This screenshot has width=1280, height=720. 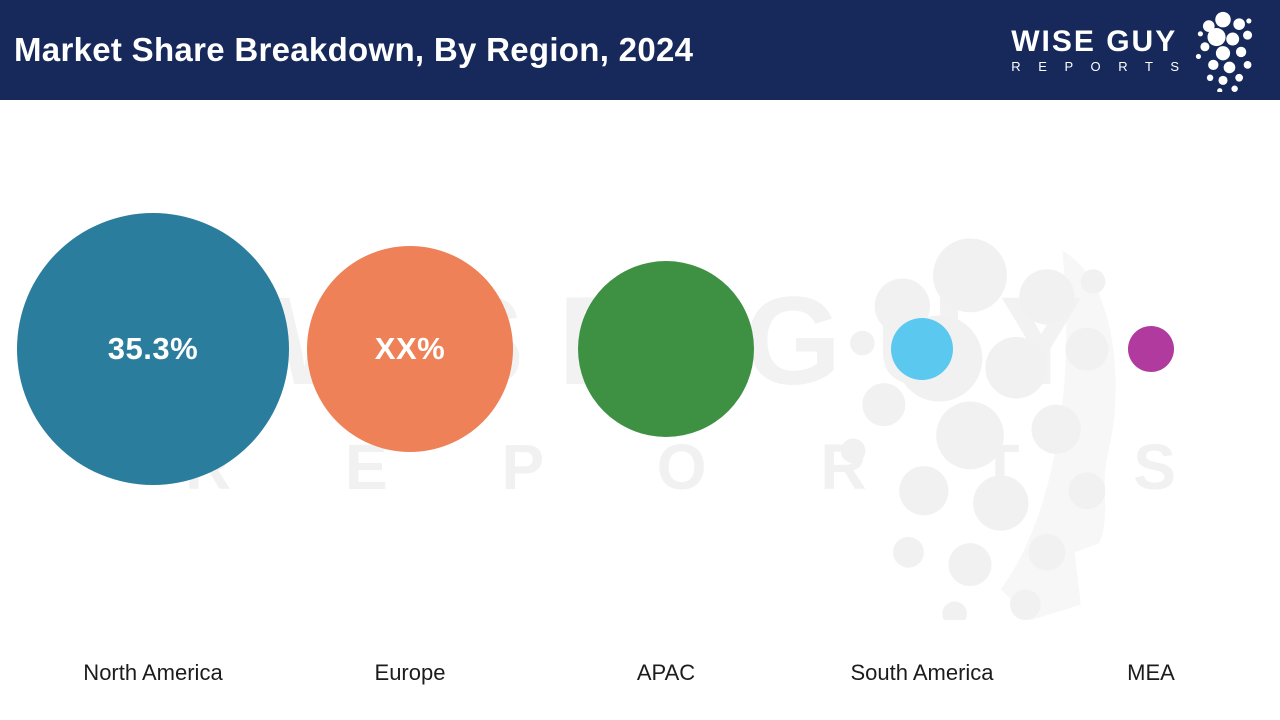 I want to click on watermark-subtitle: R E P O R T S, so click(x=704, y=467).